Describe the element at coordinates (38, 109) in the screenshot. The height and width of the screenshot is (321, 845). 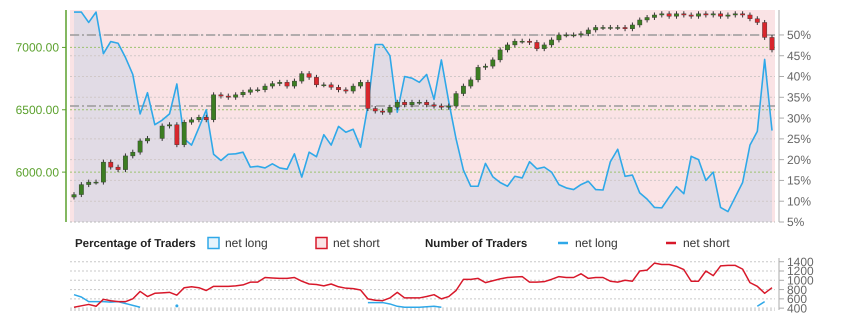
I see `y-tick-label: 6500.00` at that location.